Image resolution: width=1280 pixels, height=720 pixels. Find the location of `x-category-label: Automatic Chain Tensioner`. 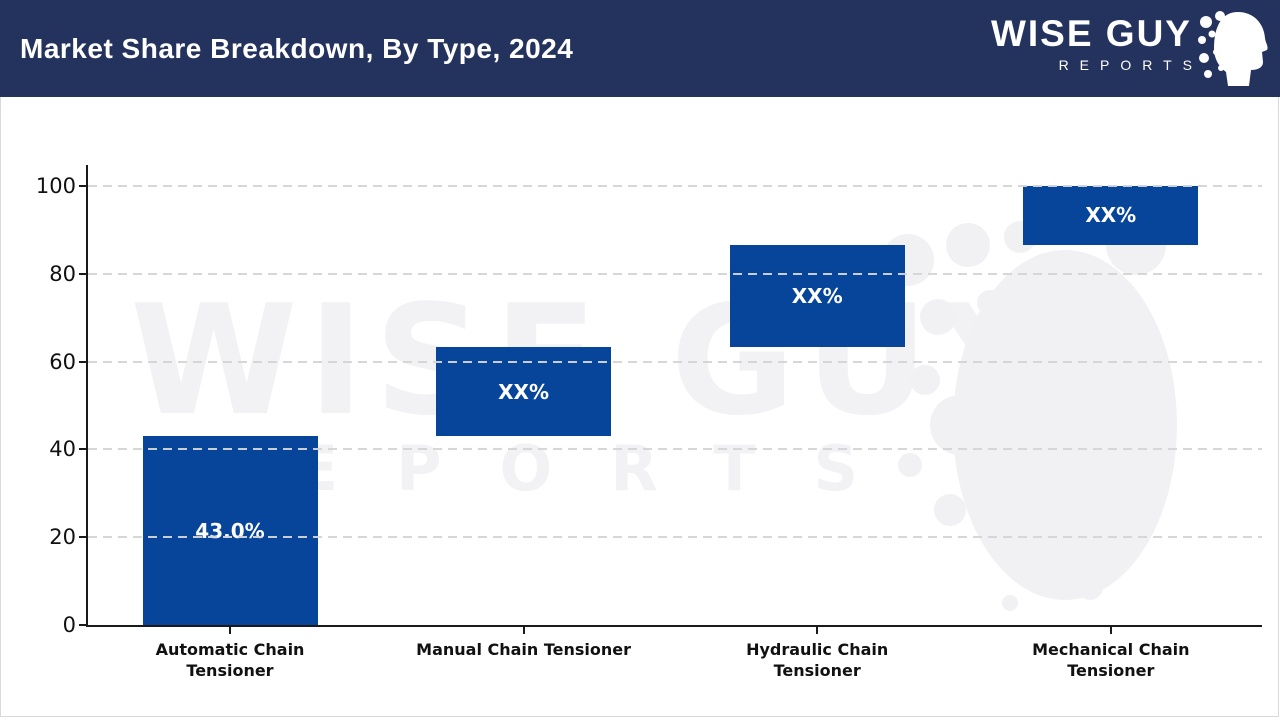

x-category-label: Automatic Chain Tensioner is located at coordinates (230, 660).